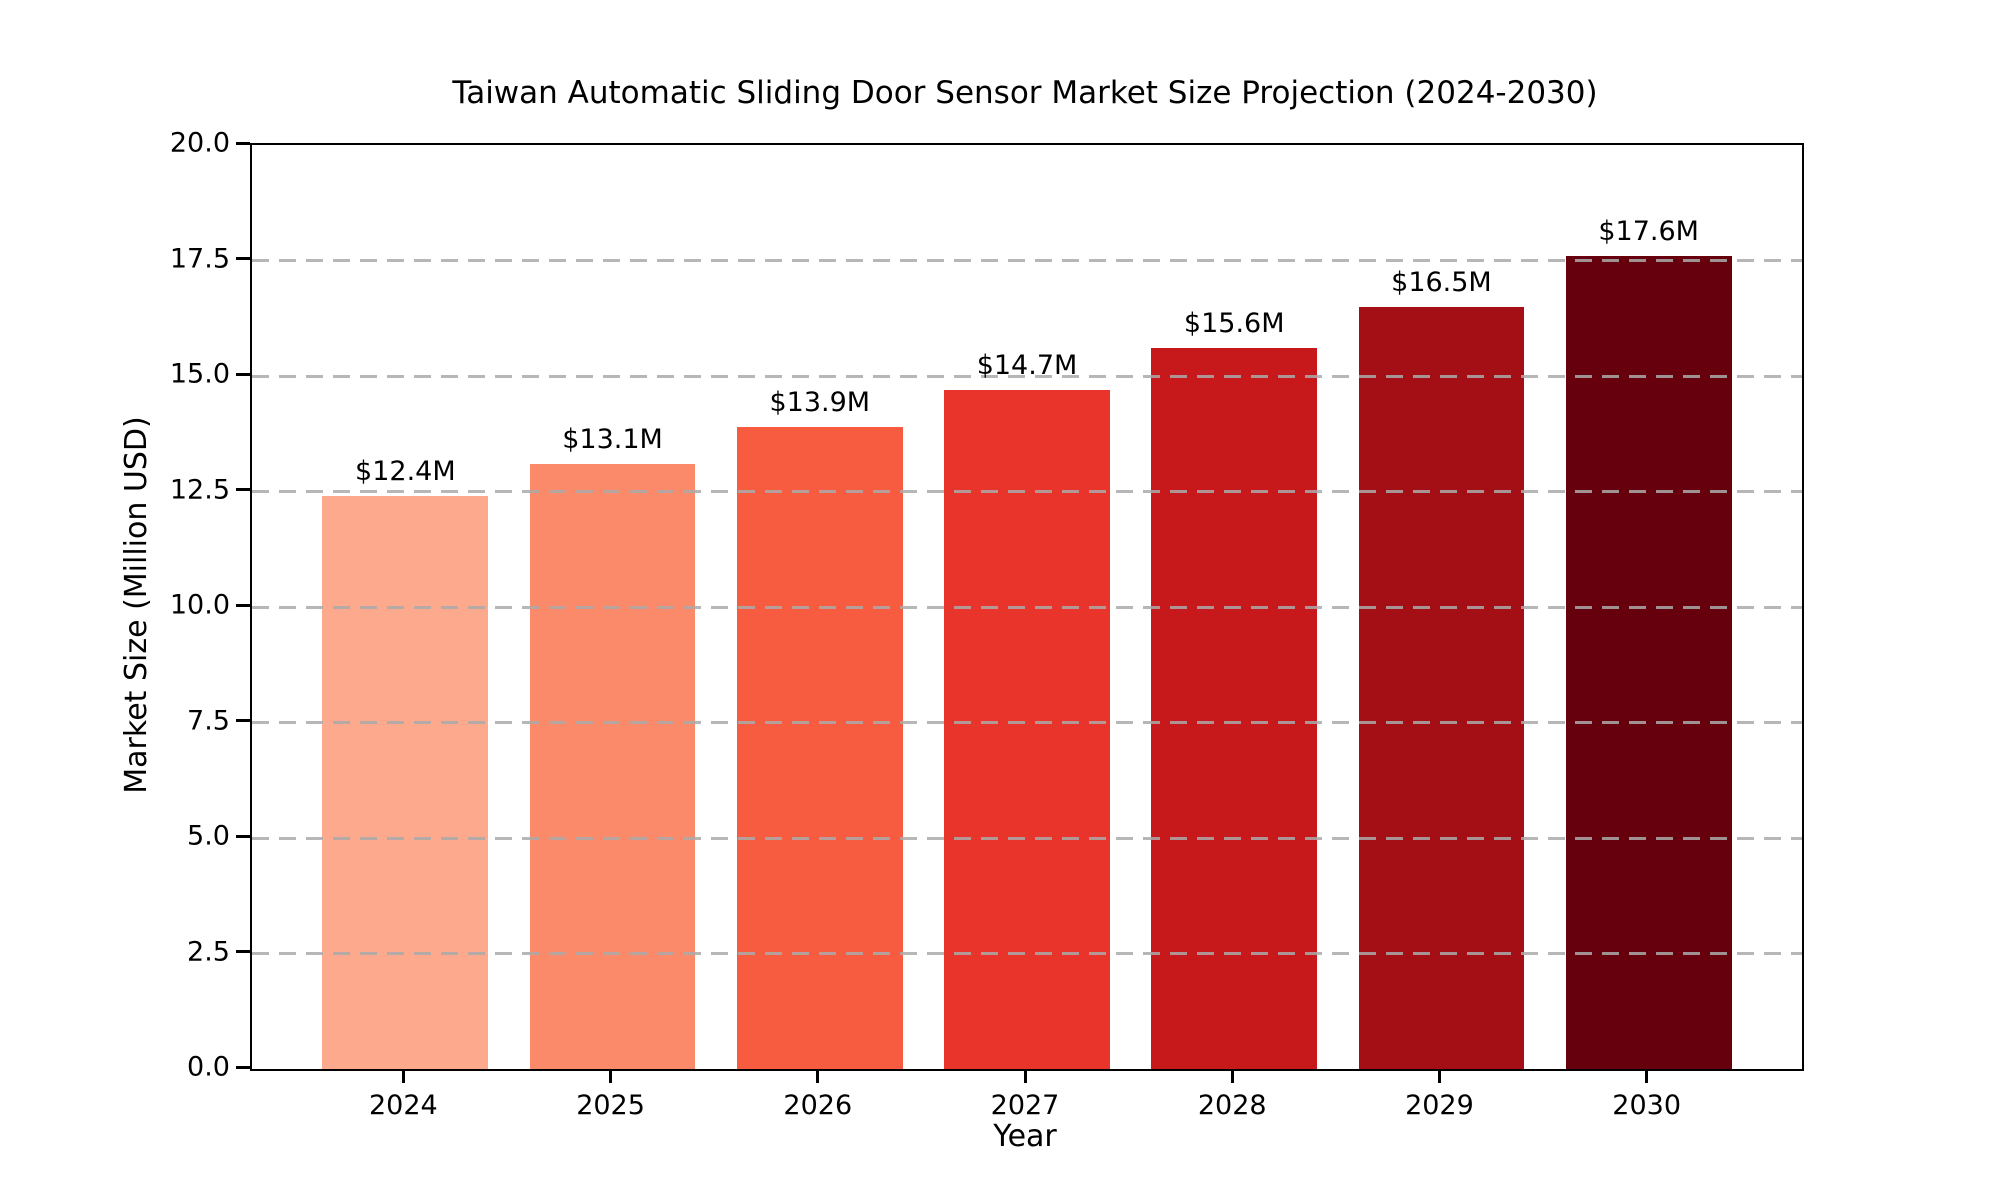 This screenshot has width=2000, height=1200. I want to click on bar-value-label-2029: $16.5M, so click(1441, 282).